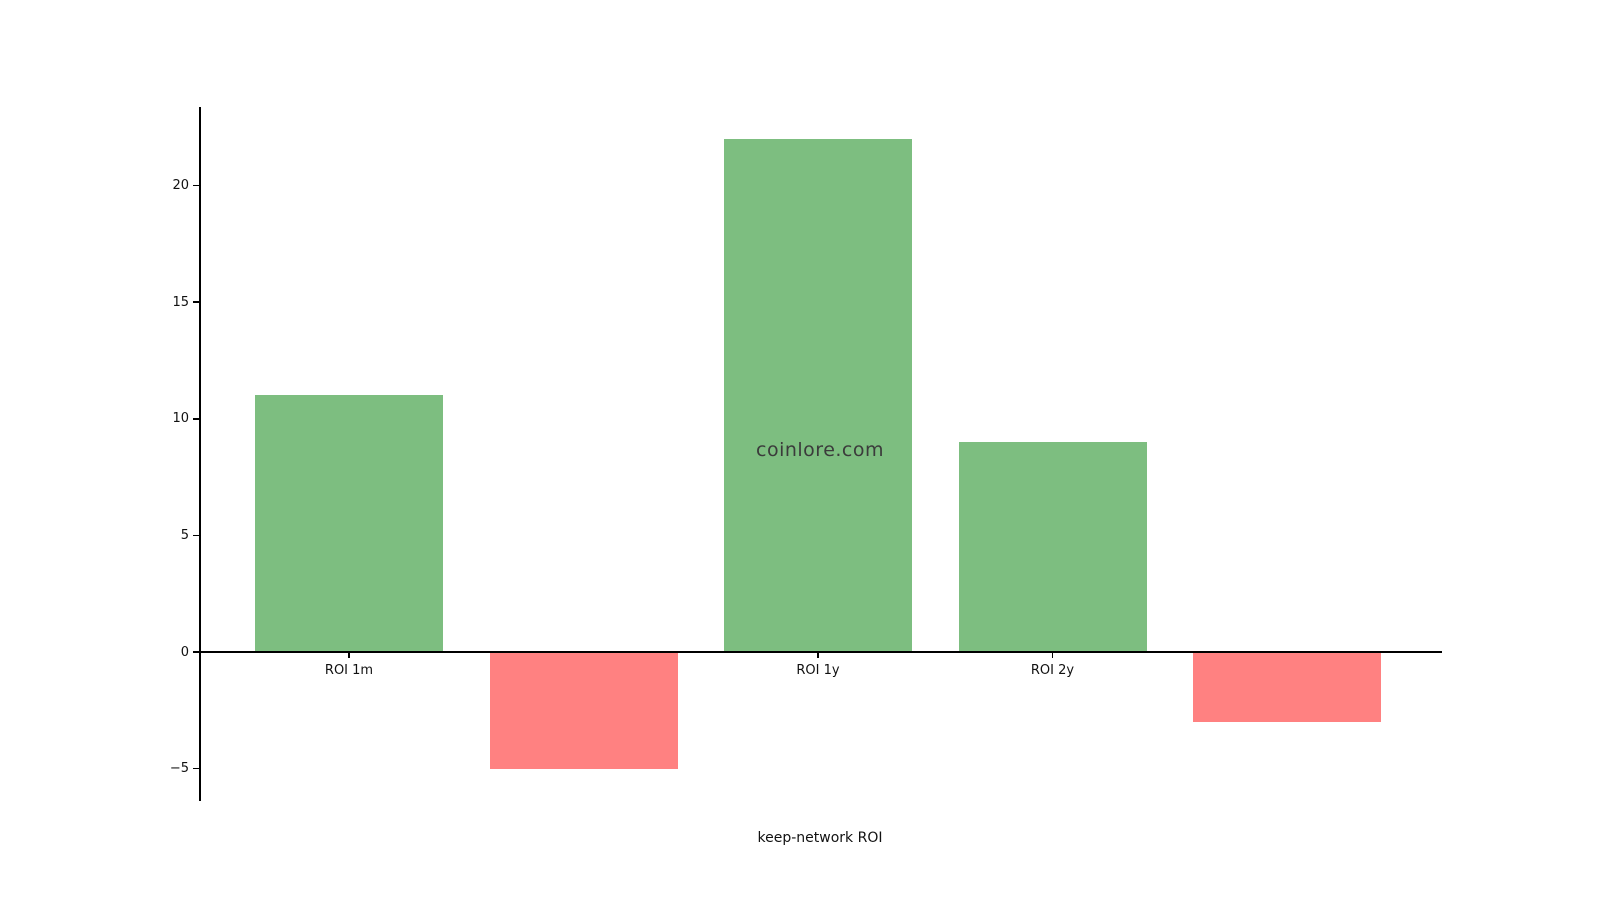 The height and width of the screenshot is (900, 1600). Describe the element at coordinates (180, 186) in the screenshot. I see `y-tick-label-20: 20` at that location.